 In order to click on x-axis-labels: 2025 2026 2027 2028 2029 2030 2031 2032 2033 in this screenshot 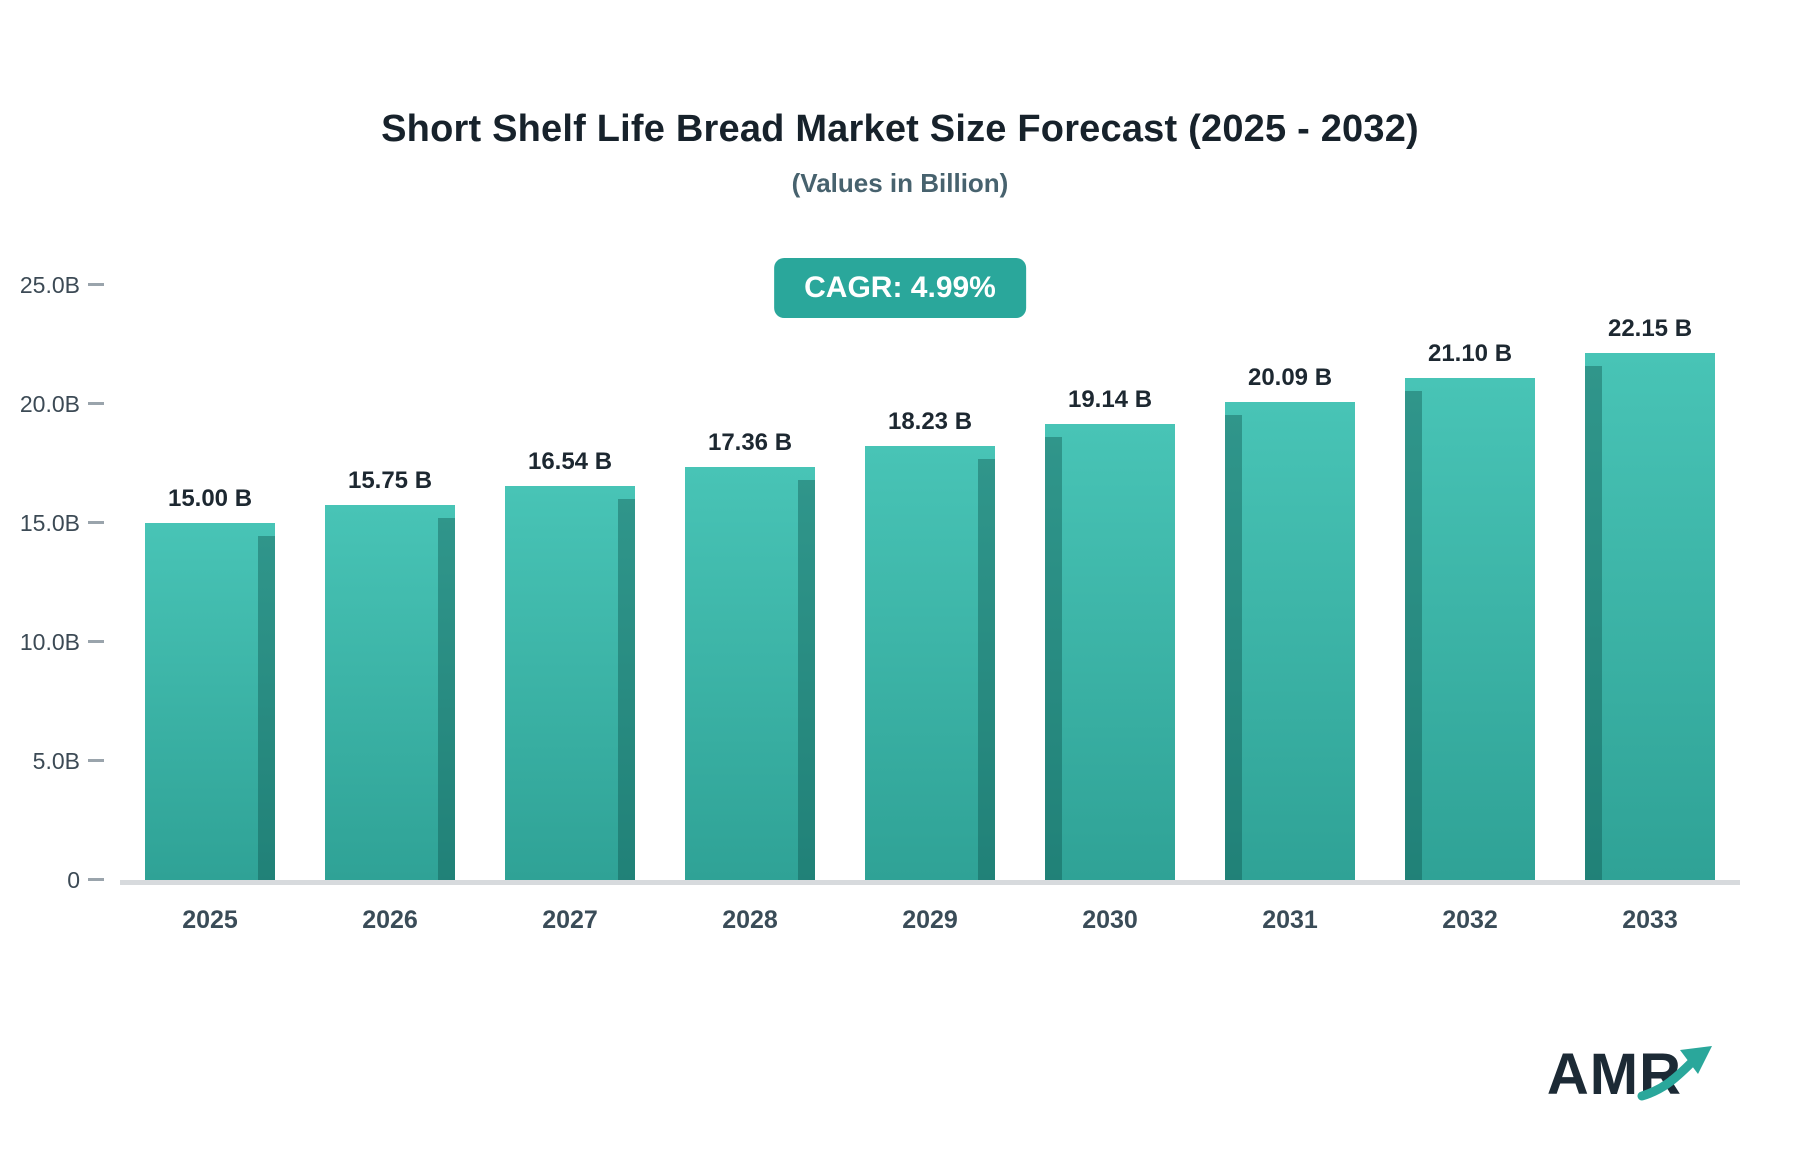, I will do `click(930, 920)`.